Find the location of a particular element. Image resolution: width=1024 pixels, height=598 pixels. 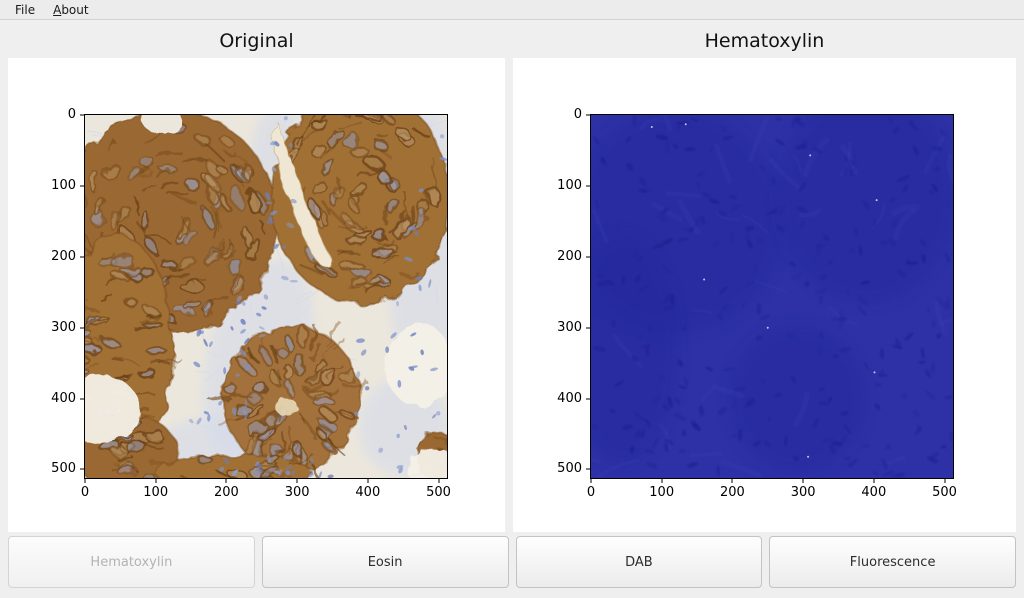

menu-file: File is located at coordinates (25, 9).